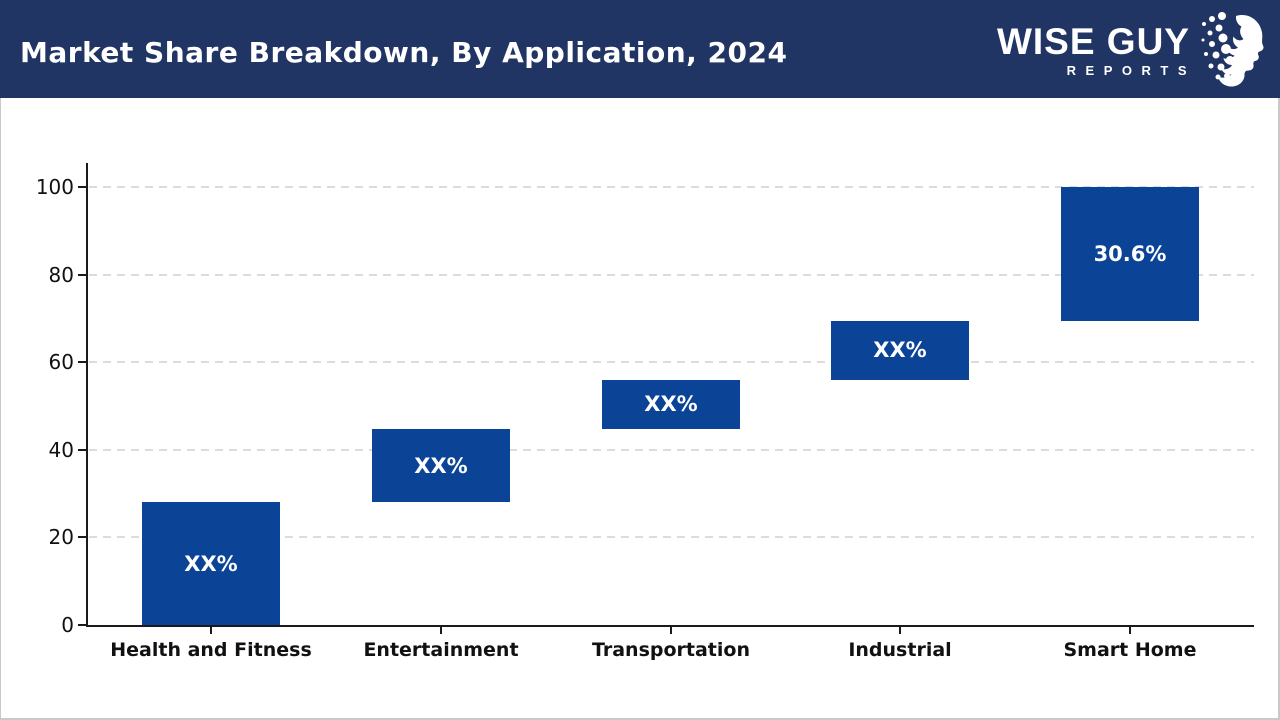  What do you see at coordinates (441, 650) in the screenshot?
I see `x-tick-label-entertainment: Entertainment` at bounding box center [441, 650].